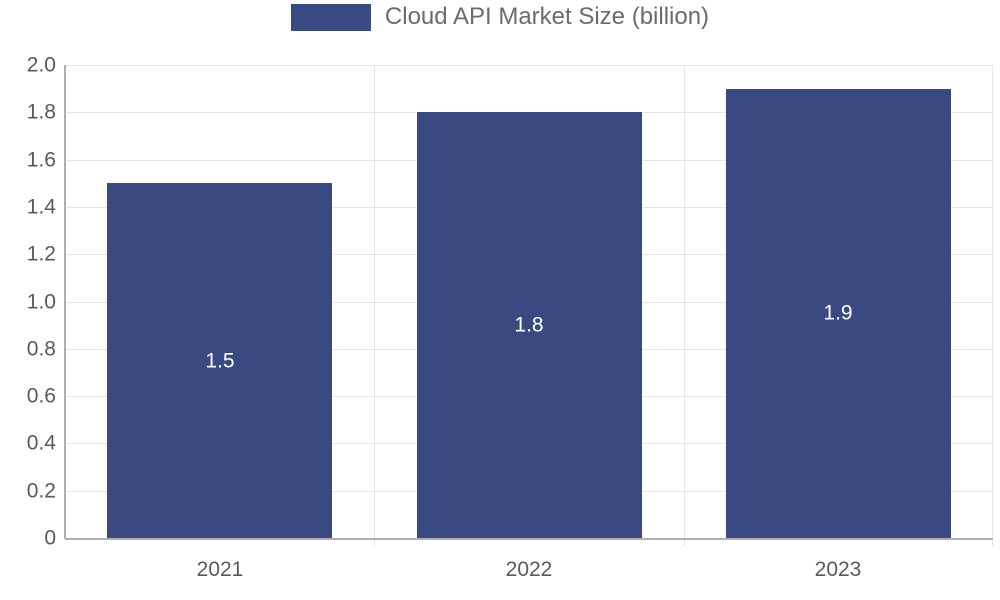 The height and width of the screenshot is (600, 1000). I want to click on chart-legend: Cloud API Market Size (billion), so click(500, 31).